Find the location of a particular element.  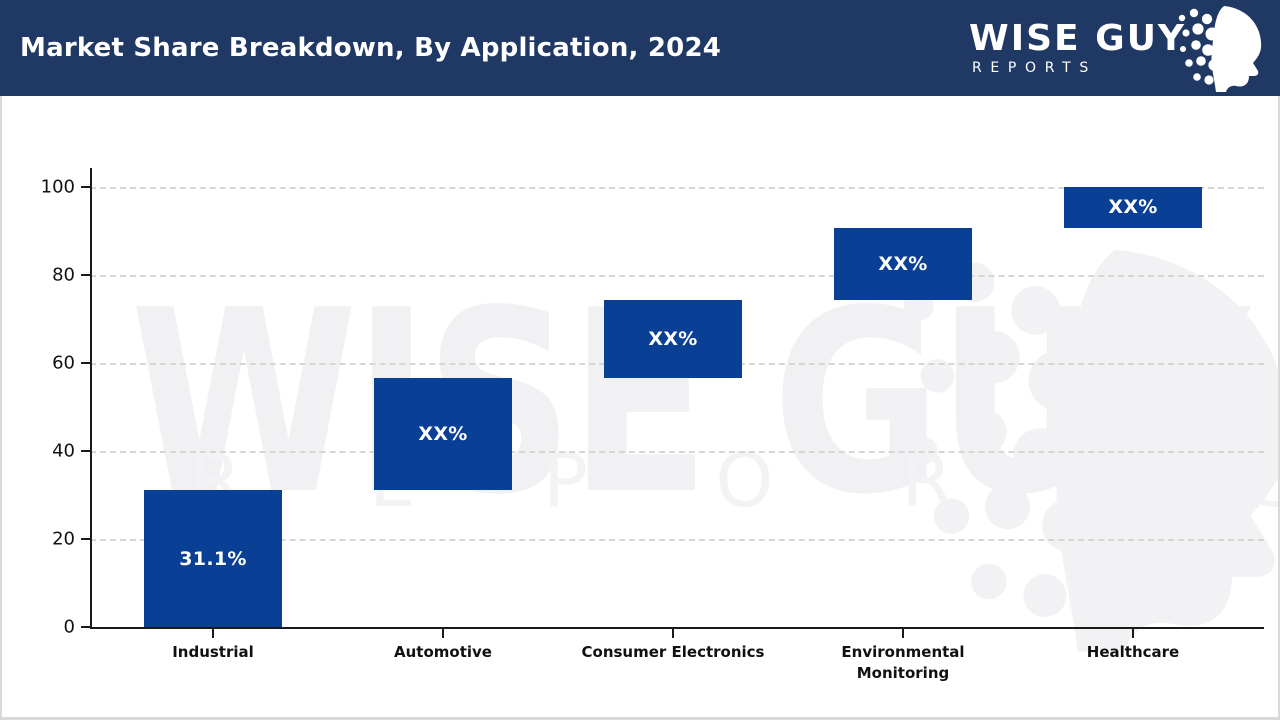

waterfall-bar: 31.1% is located at coordinates (213, 558).